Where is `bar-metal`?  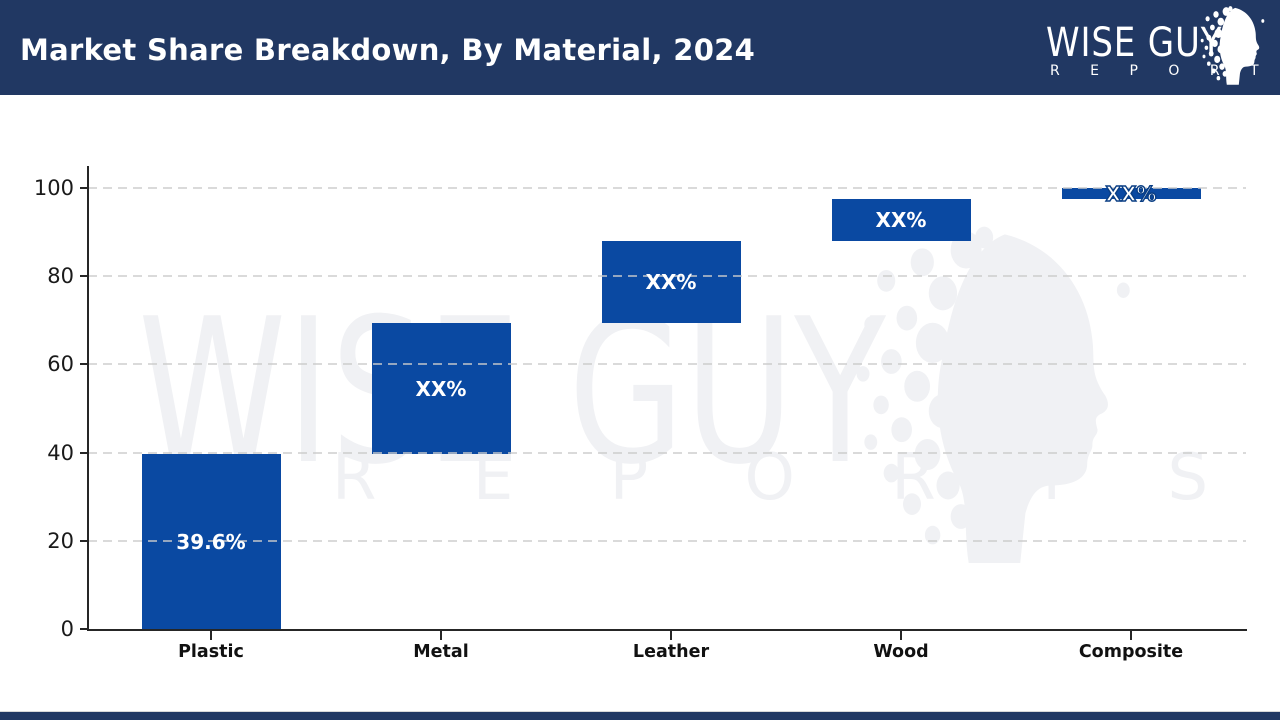 bar-metal is located at coordinates (441, 389).